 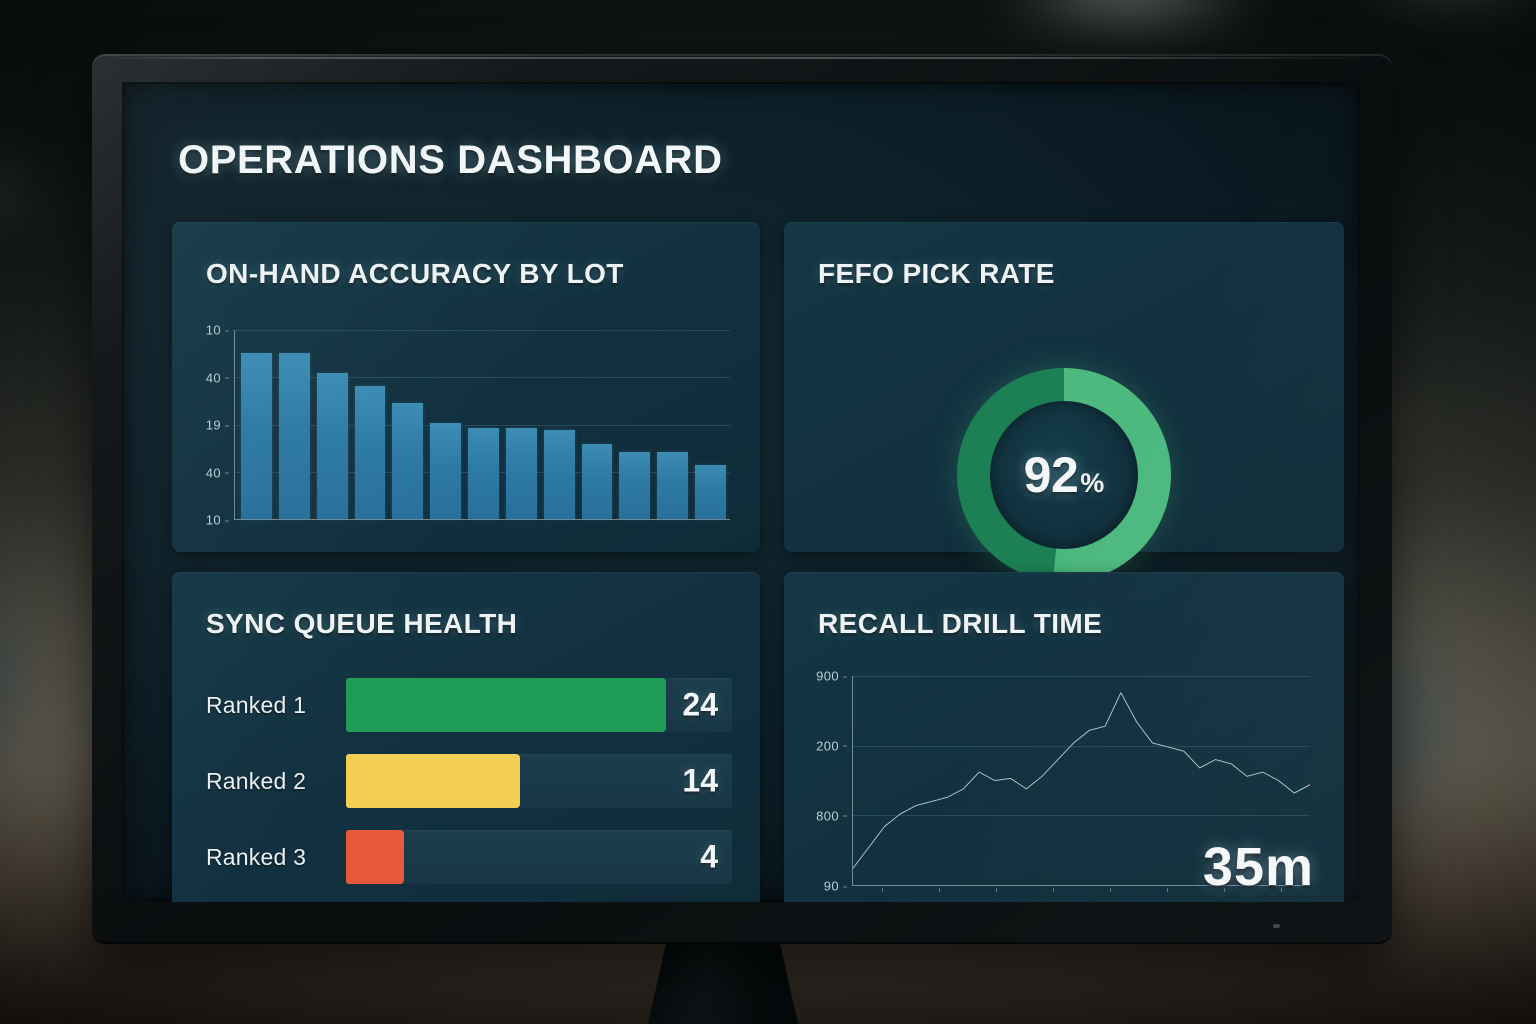 I want to click on sync-queue-row: Ranked 1 24, so click(x=469, y=705).